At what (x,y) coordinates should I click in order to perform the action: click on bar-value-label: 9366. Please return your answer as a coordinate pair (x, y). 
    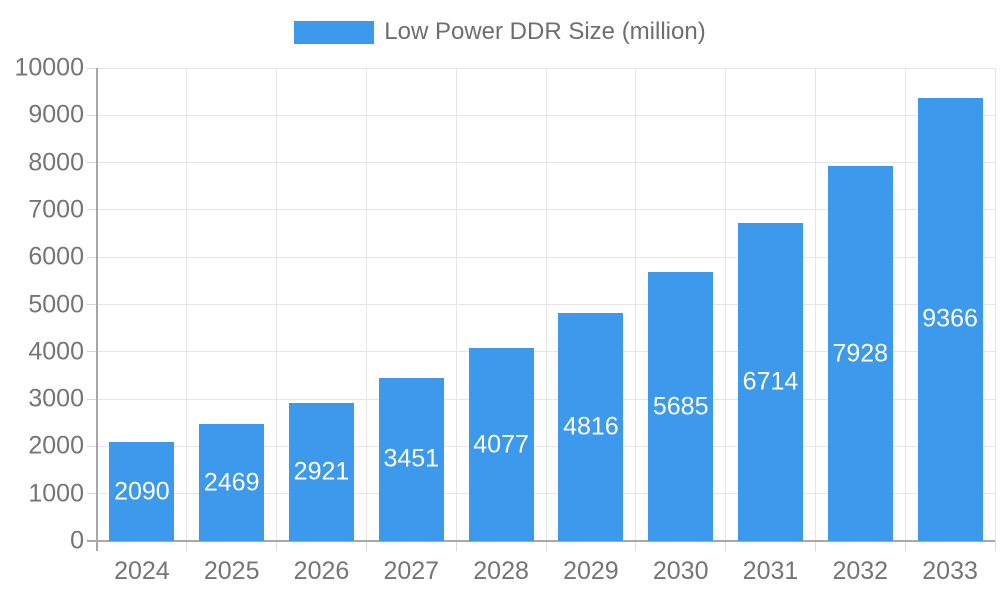
    Looking at the image, I should click on (950, 318).